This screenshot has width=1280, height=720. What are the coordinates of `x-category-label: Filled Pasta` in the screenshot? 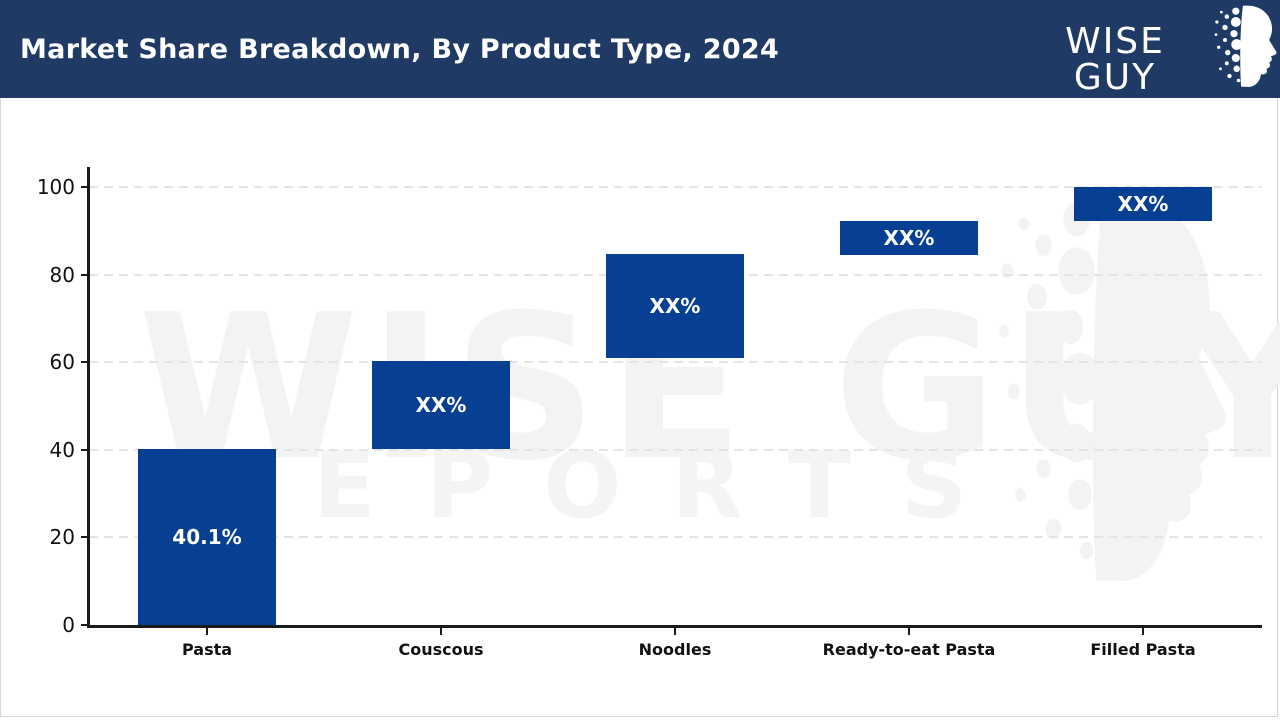 It's located at (1143, 649).